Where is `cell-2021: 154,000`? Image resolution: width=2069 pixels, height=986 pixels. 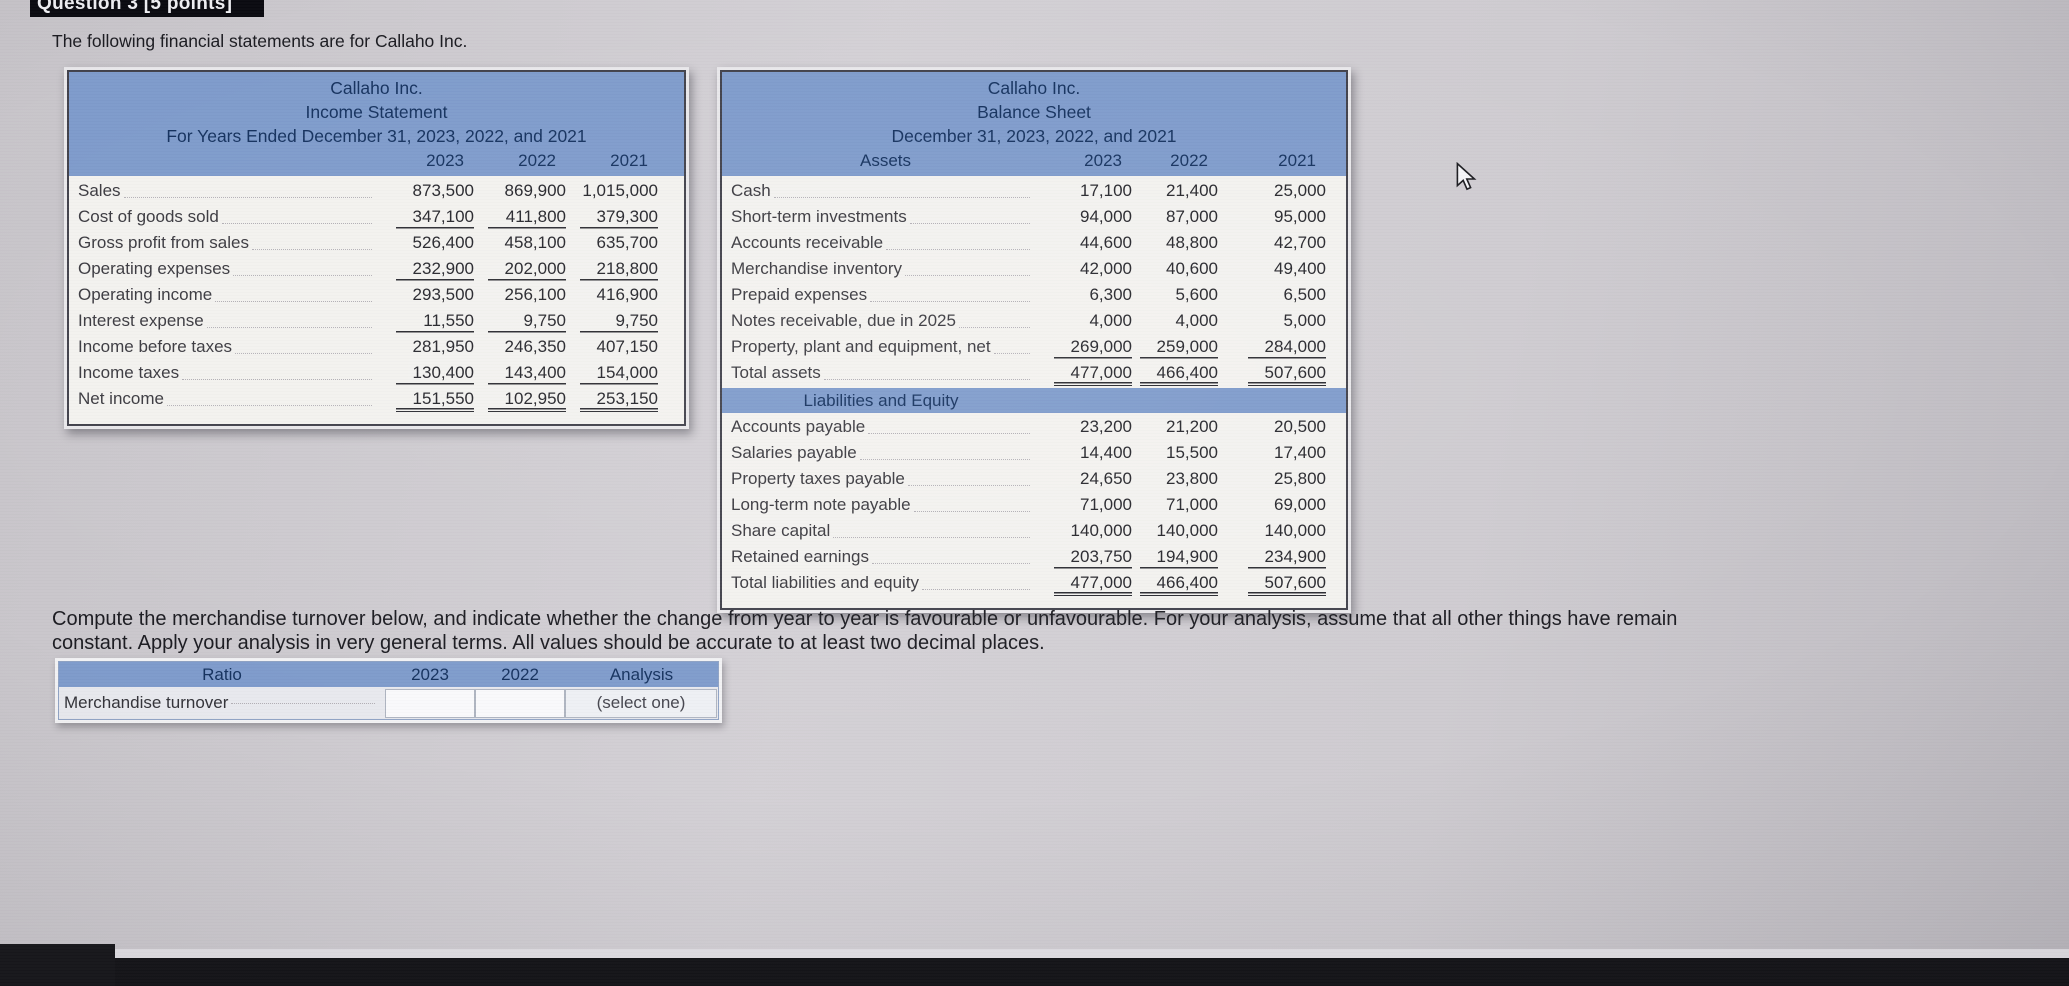 cell-2021: 154,000 is located at coordinates (619, 373).